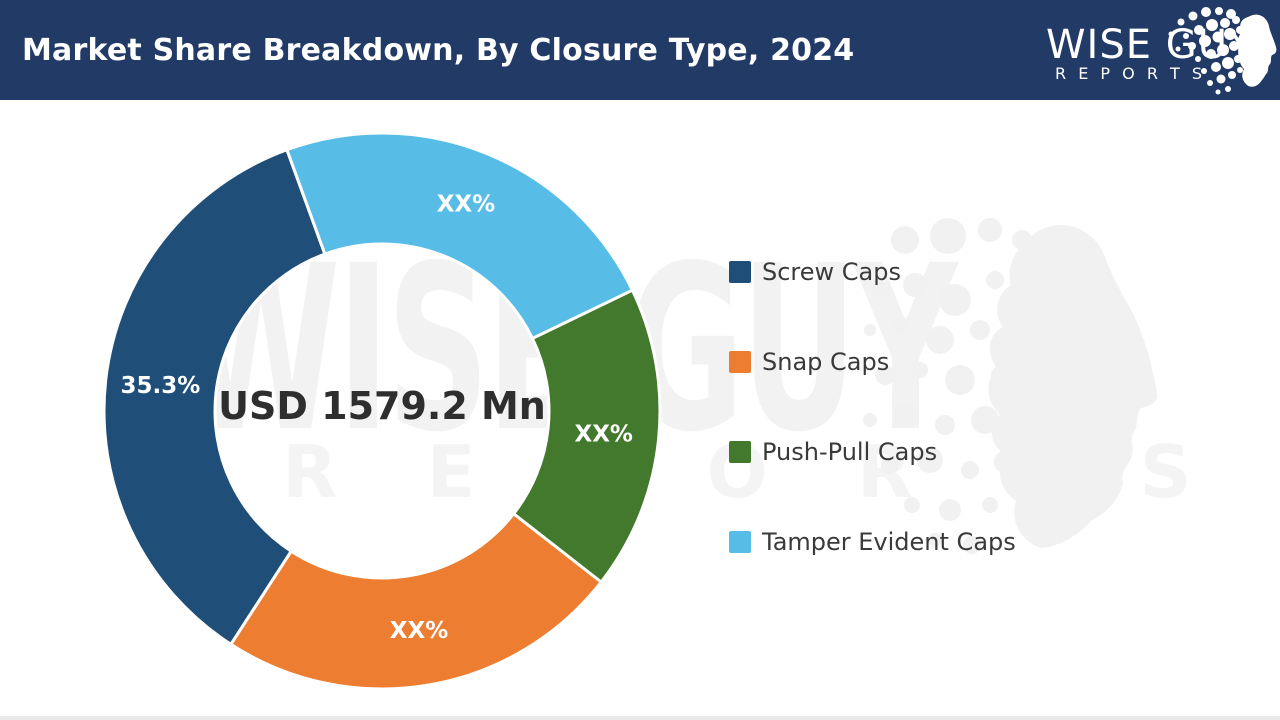 This screenshot has width=1280, height=720. What do you see at coordinates (1010, 386) in the screenshot?
I see `face-watermark-shapes` at bounding box center [1010, 386].